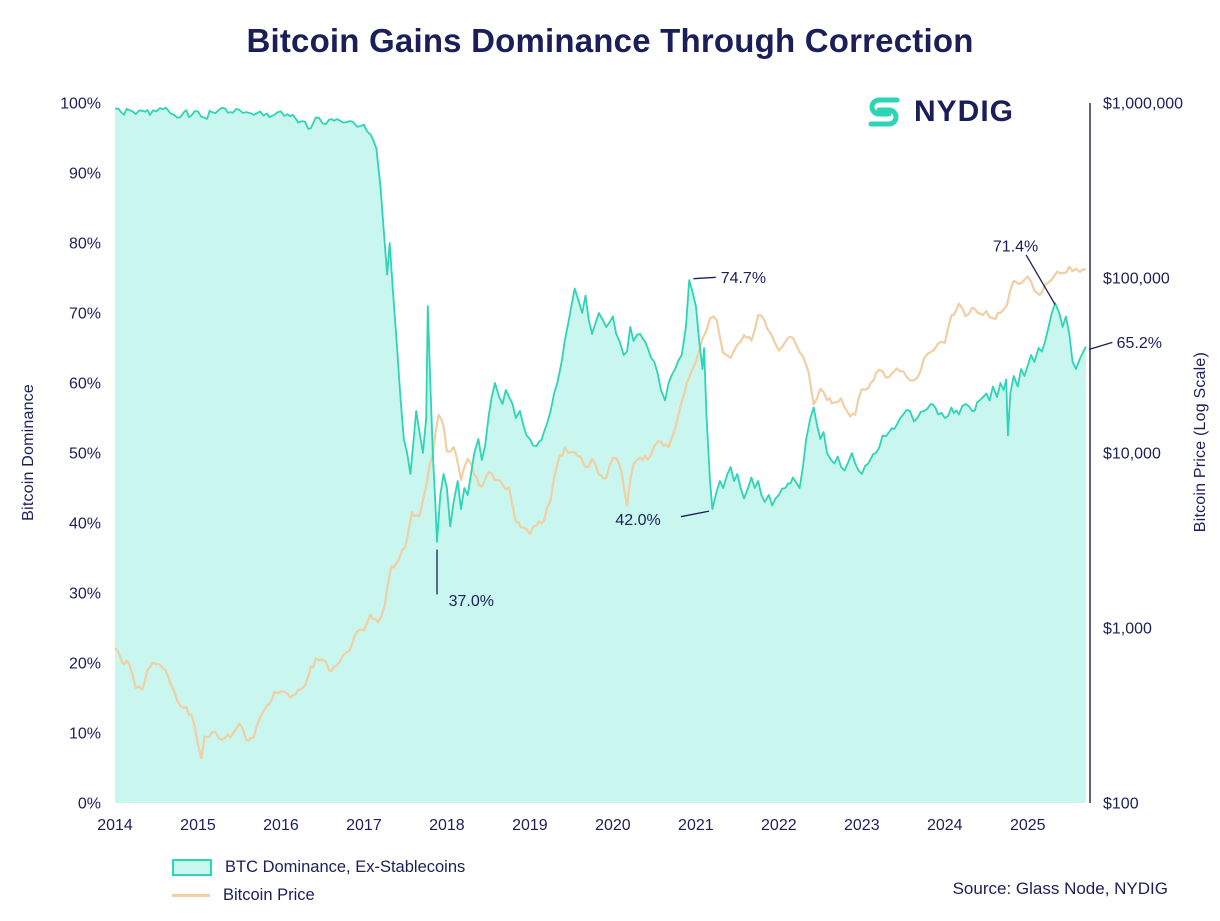  Describe the element at coordinates (192, 867) in the screenshot. I see `dominance-legend-swatch` at that location.